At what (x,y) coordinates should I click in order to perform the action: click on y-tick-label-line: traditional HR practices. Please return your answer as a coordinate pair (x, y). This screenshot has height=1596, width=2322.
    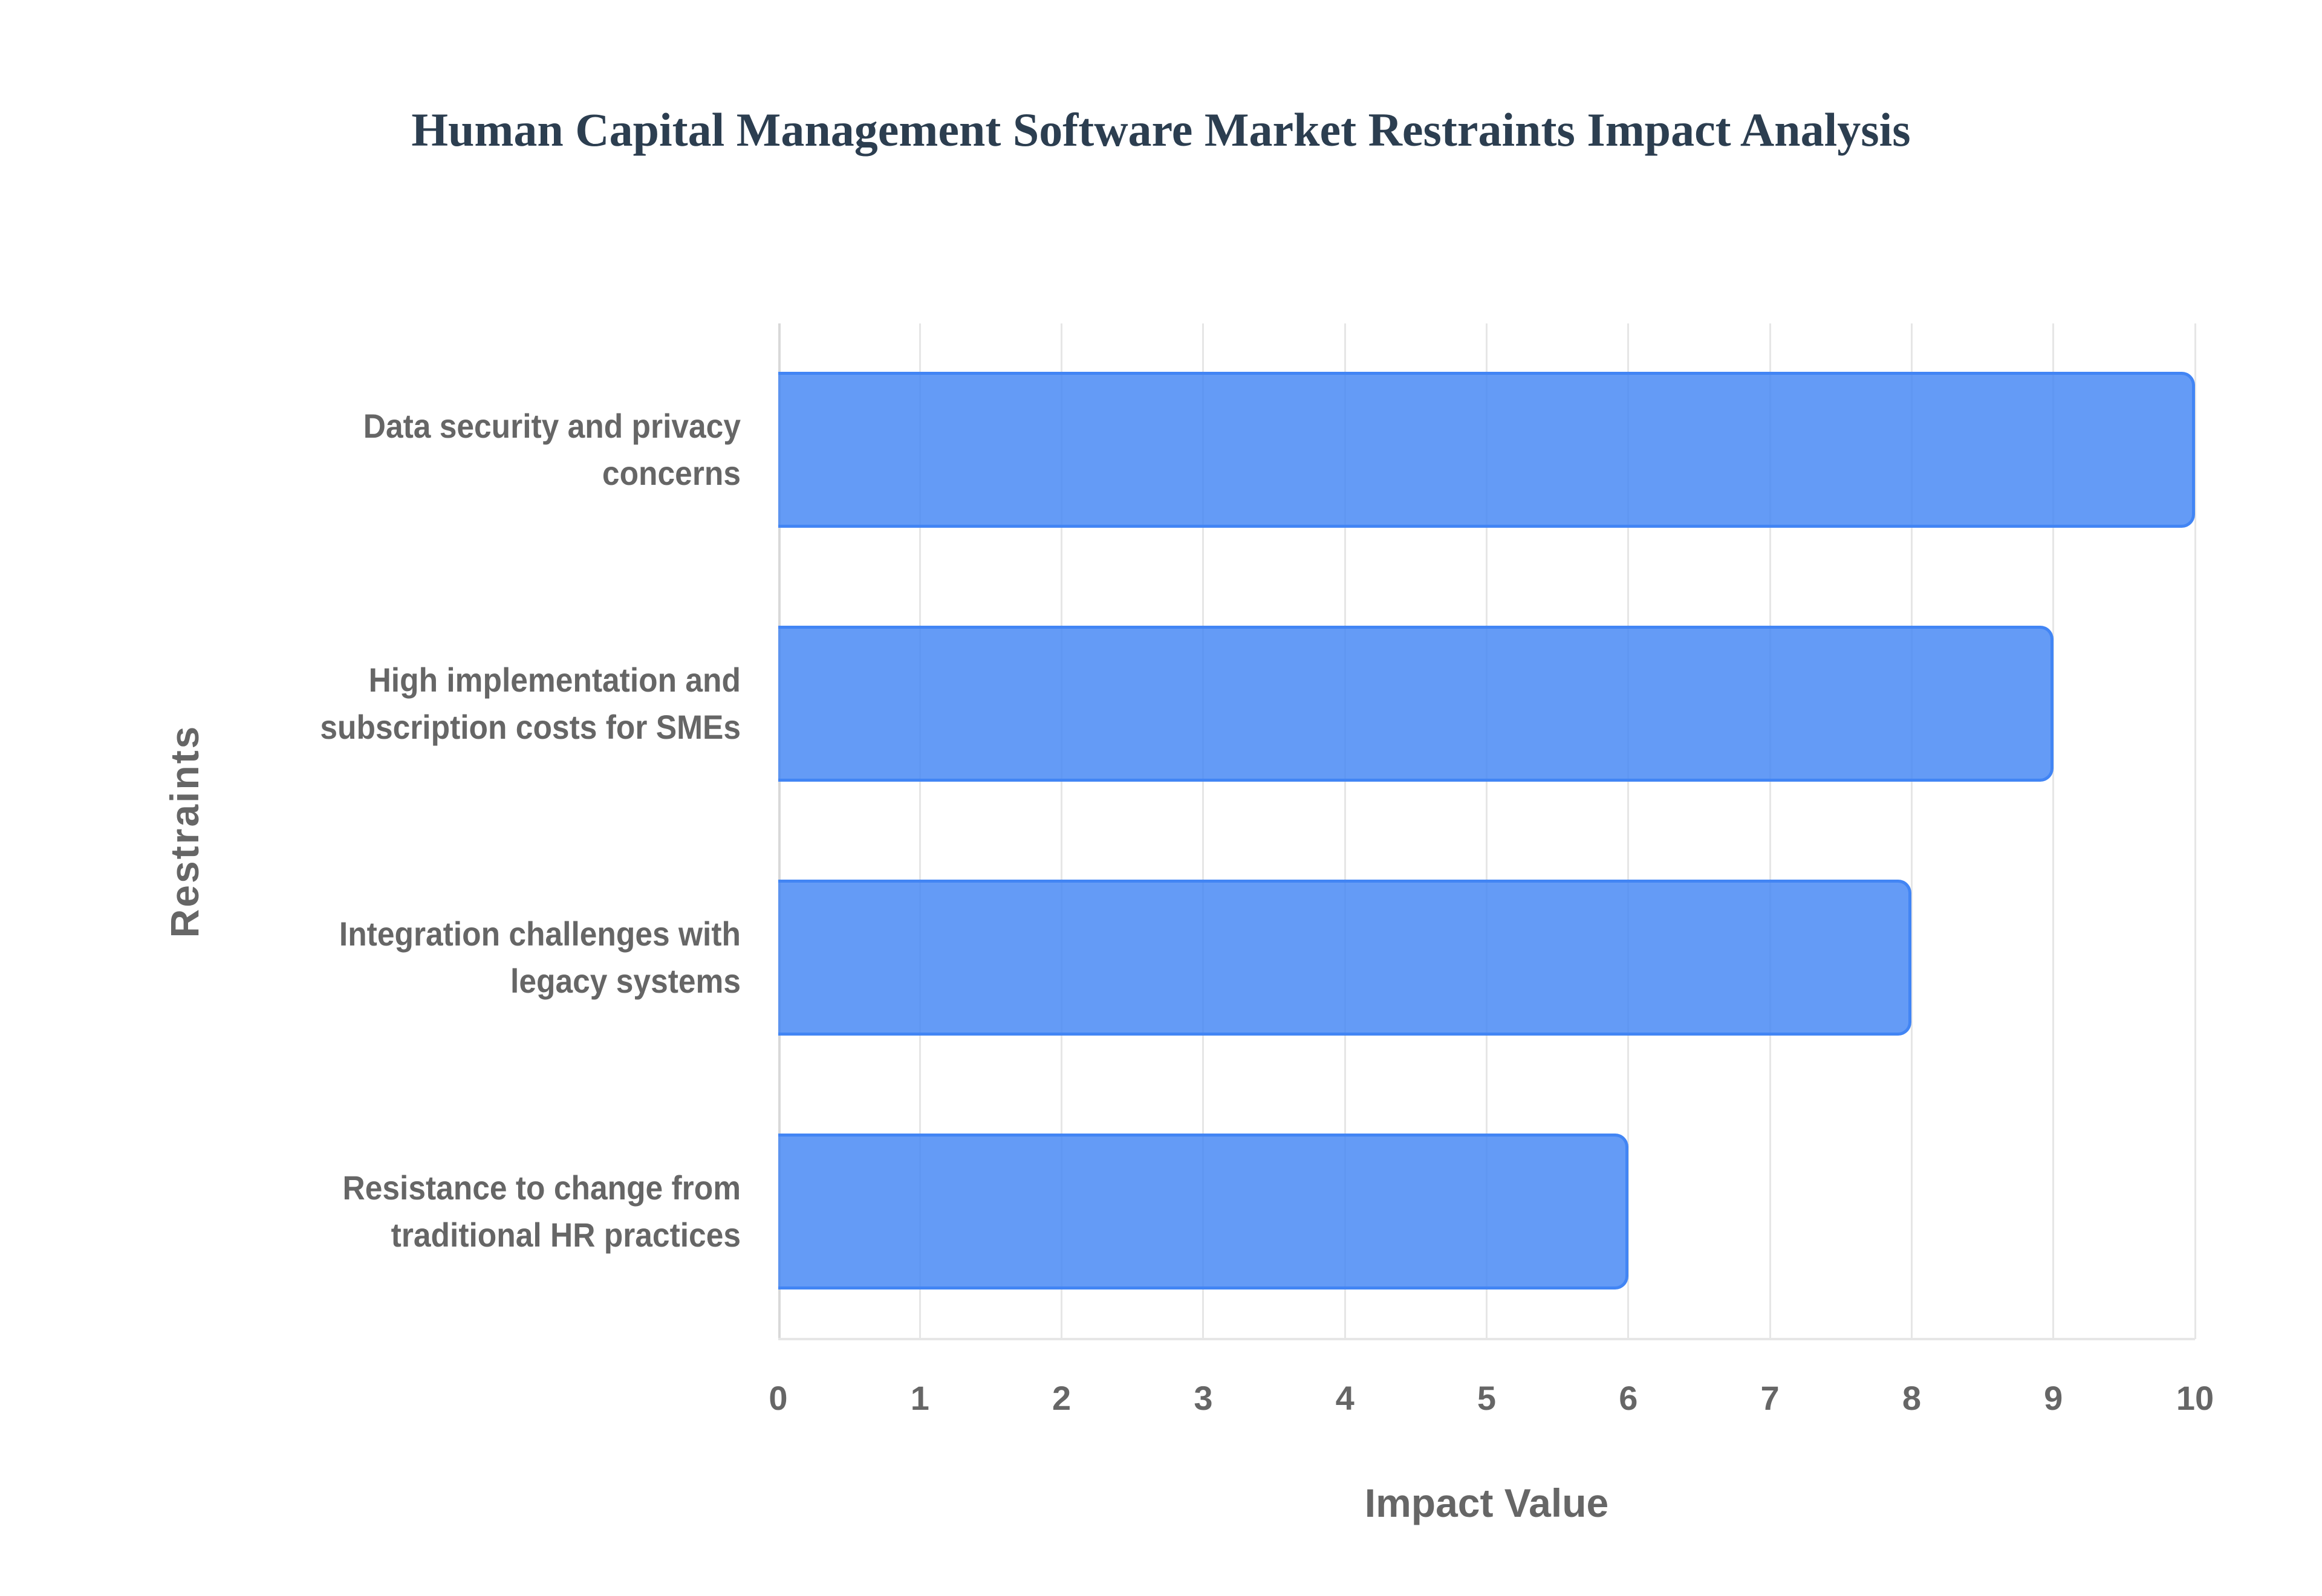
    Looking at the image, I should click on (566, 1235).